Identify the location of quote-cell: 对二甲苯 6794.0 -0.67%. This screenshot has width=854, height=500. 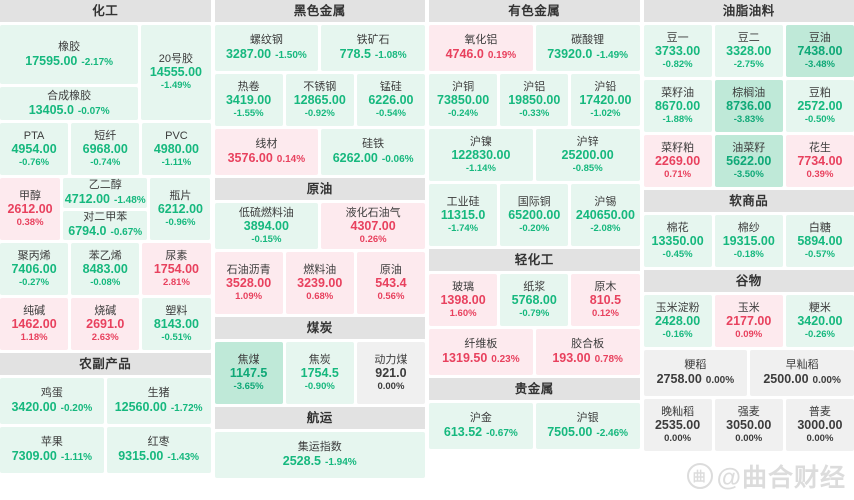
(105, 225).